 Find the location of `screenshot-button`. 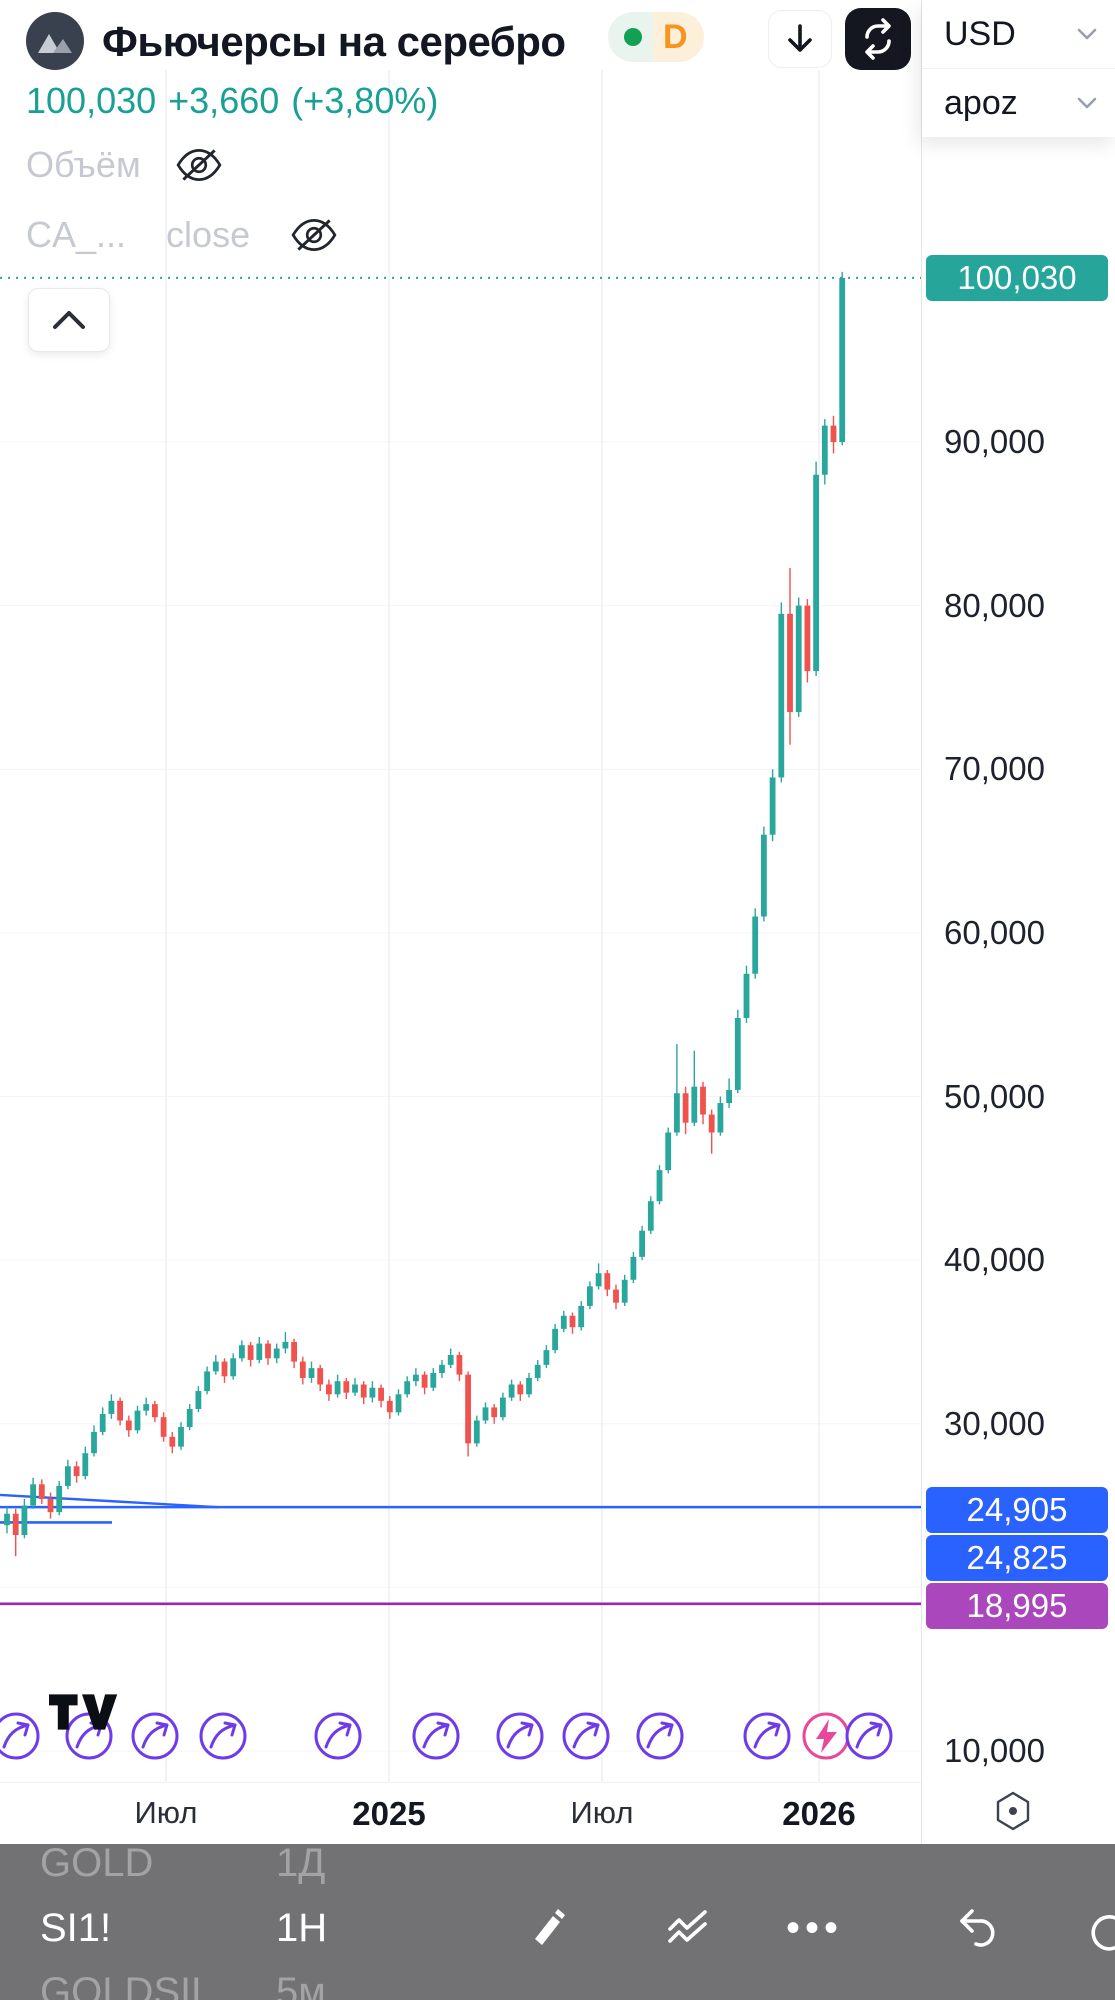

screenshot-button is located at coordinates (878, 39).